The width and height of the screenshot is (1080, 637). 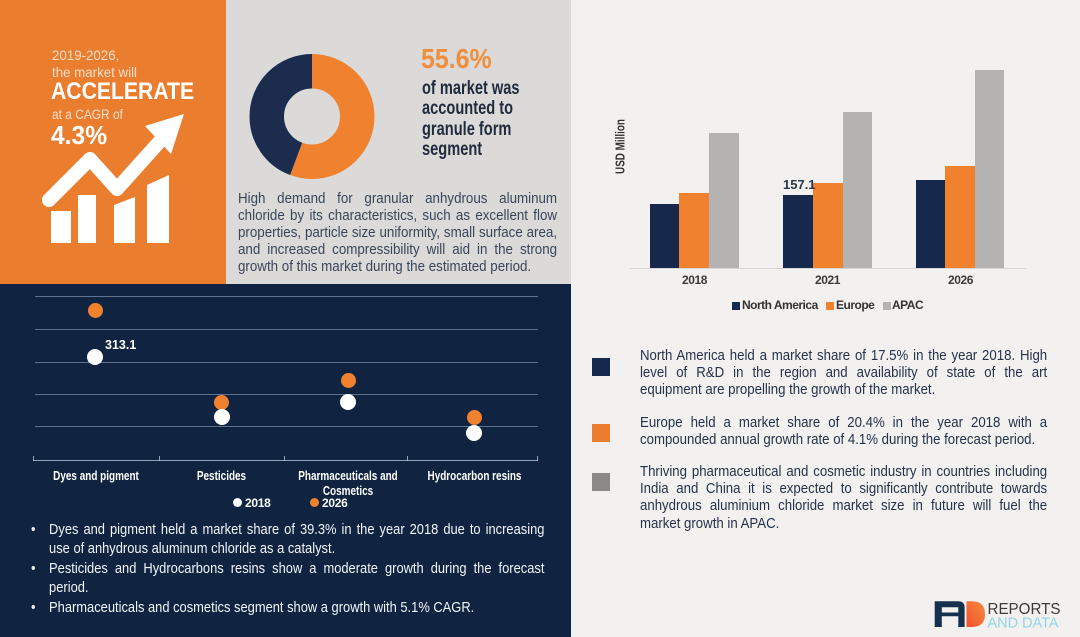 I want to click on svg-text: AND DATA, so click(x=1023, y=622).